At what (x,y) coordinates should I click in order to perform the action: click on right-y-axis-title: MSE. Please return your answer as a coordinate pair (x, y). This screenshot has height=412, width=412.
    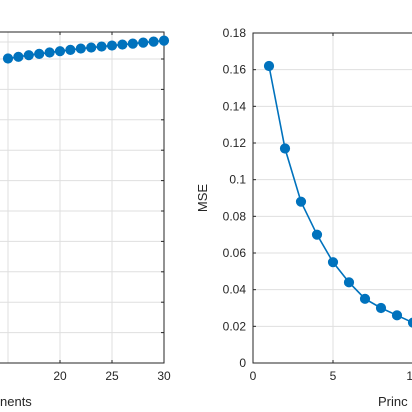
    Looking at the image, I should click on (202, 198).